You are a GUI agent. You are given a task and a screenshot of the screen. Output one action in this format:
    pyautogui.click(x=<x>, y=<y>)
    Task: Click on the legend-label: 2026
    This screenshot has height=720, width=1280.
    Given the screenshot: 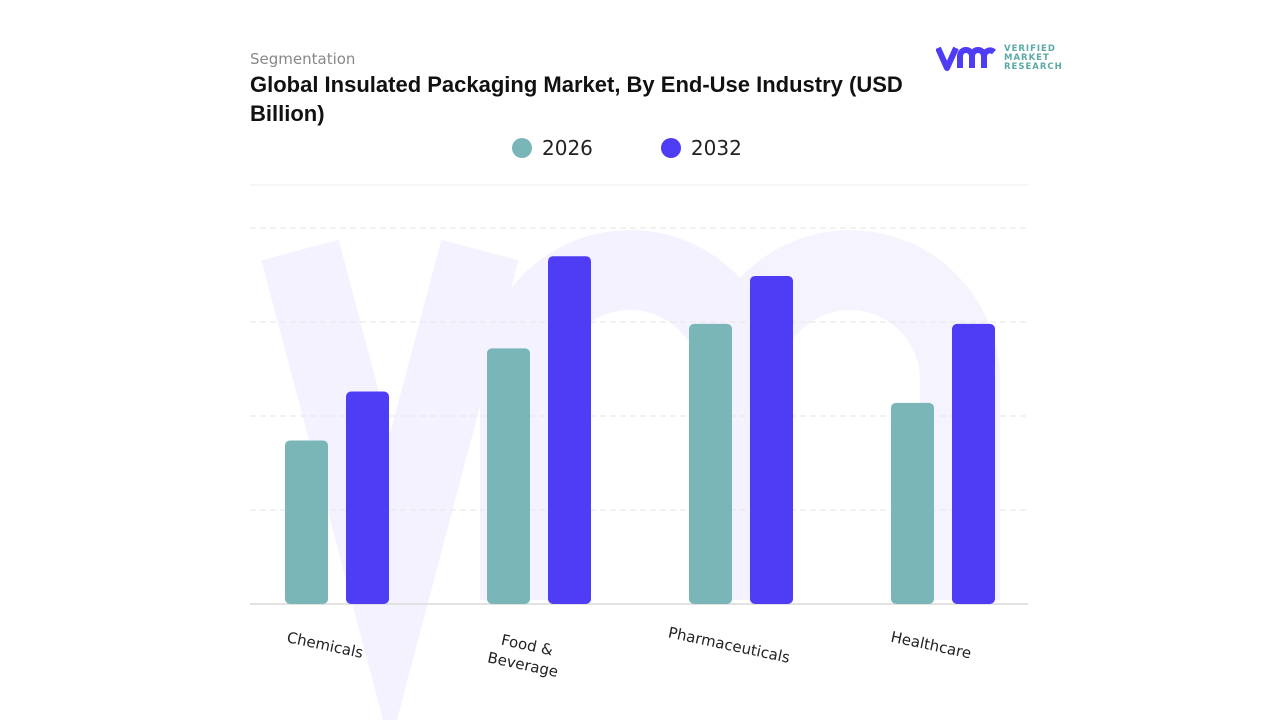 What is the action you would take?
    pyautogui.click(x=567, y=148)
    